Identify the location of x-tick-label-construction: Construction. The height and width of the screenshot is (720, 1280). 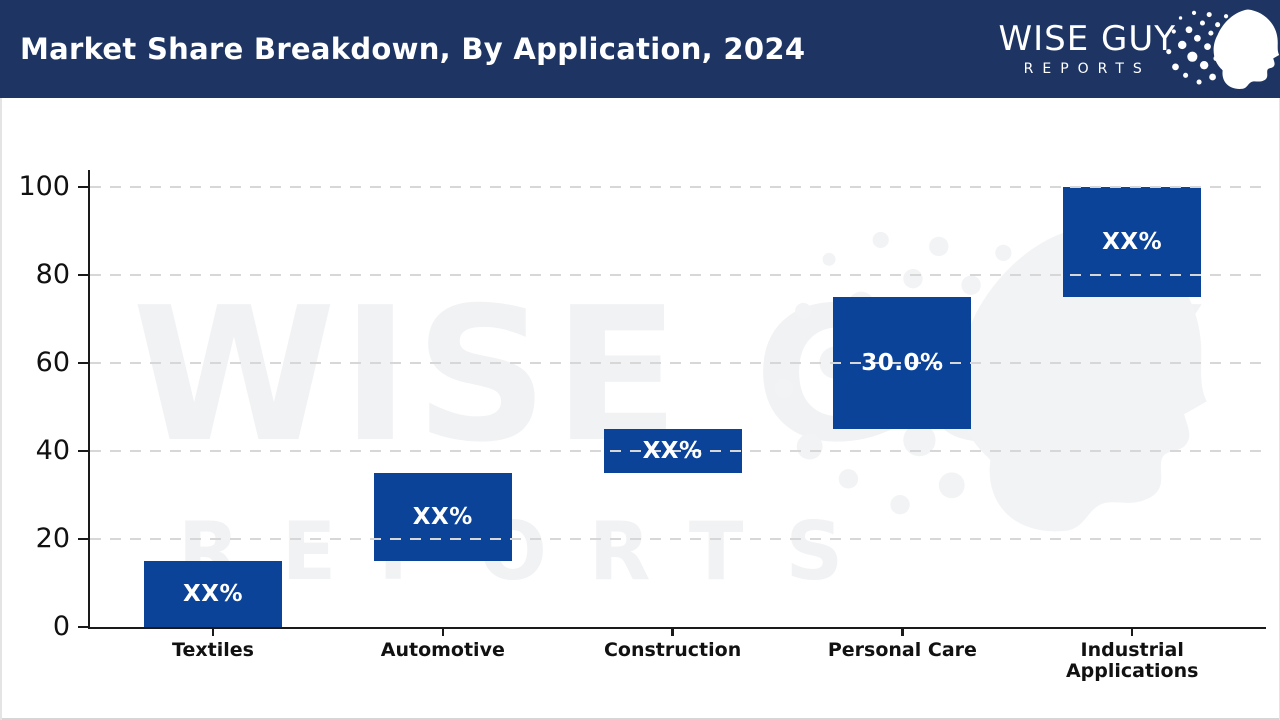
(673, 650).